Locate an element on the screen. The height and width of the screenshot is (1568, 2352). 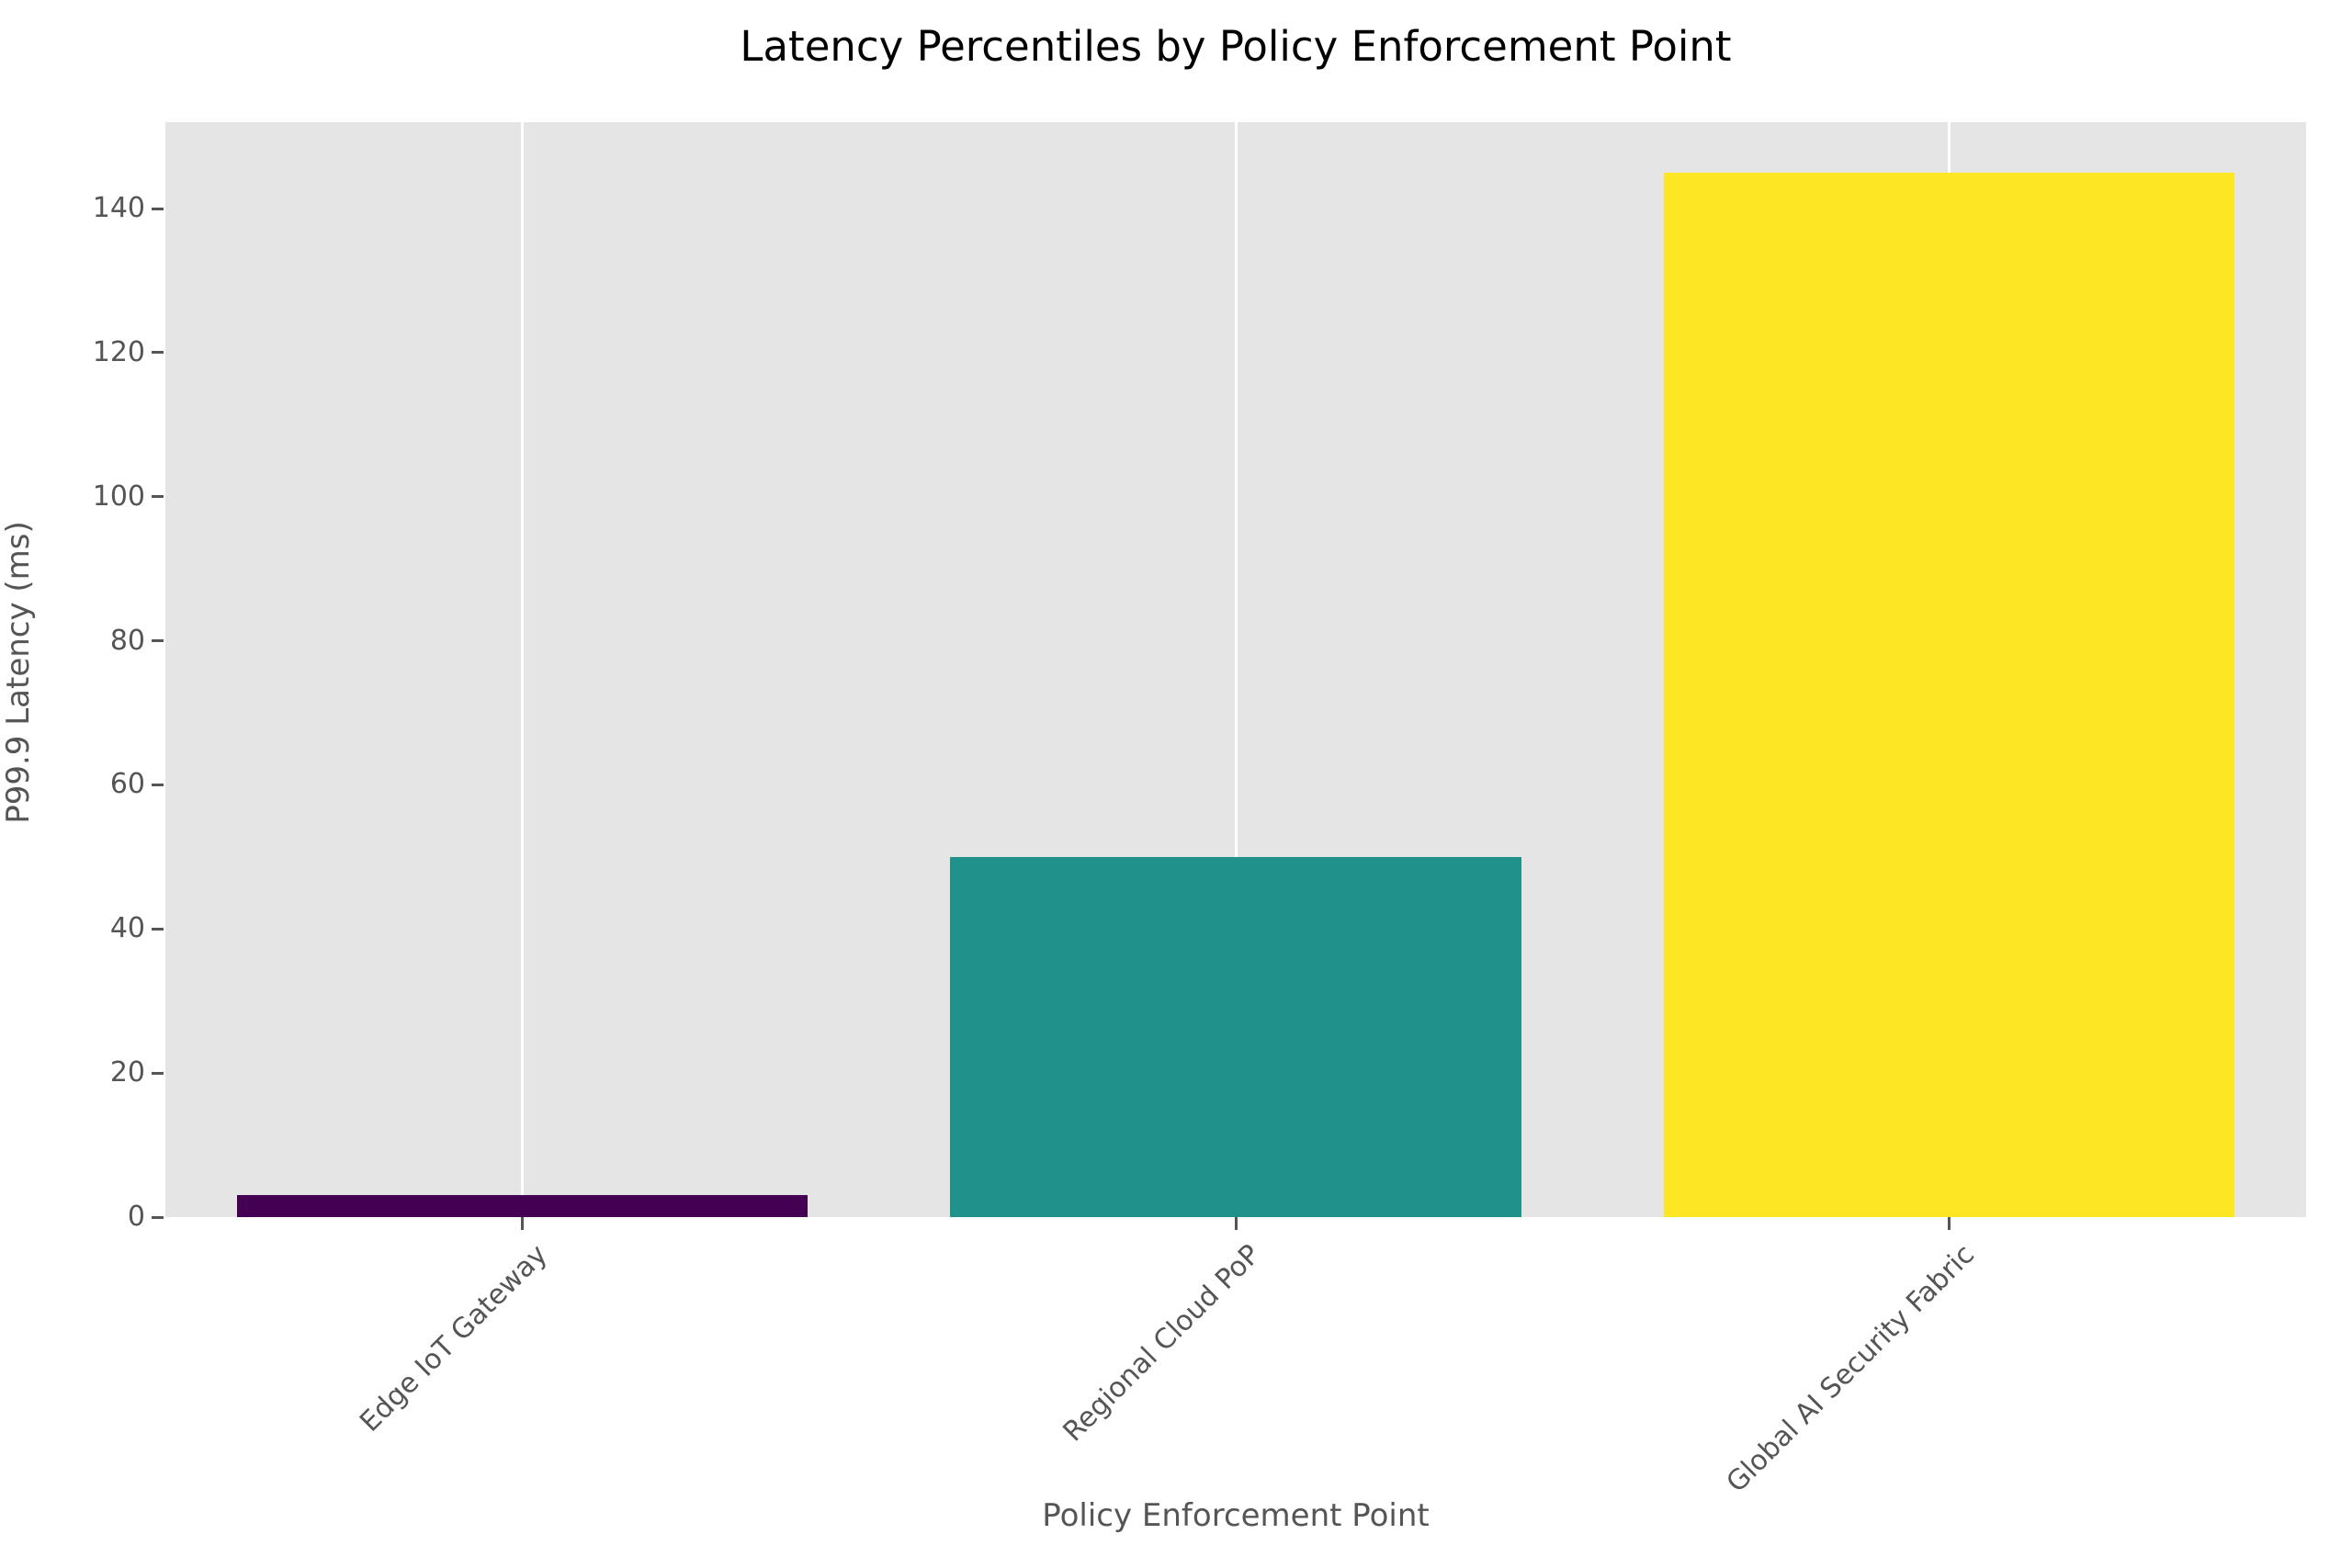
y-tick-label: 60 is located at coordinates (127, 785).